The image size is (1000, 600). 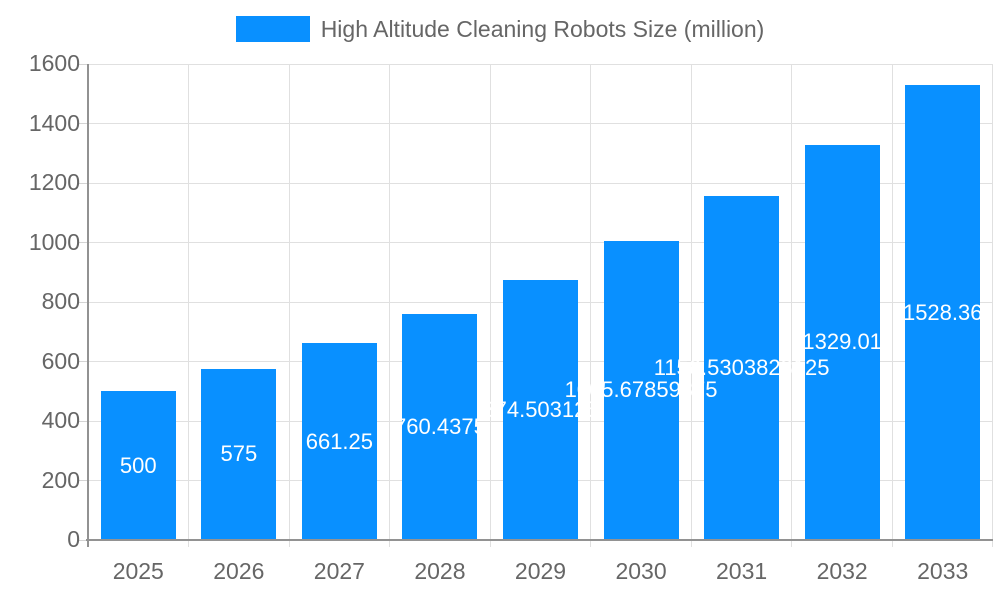 What do you see at coordinates (60, 360) in the screenshot?
I see `y-tick-label: 600` at bounding box center [60, 360].